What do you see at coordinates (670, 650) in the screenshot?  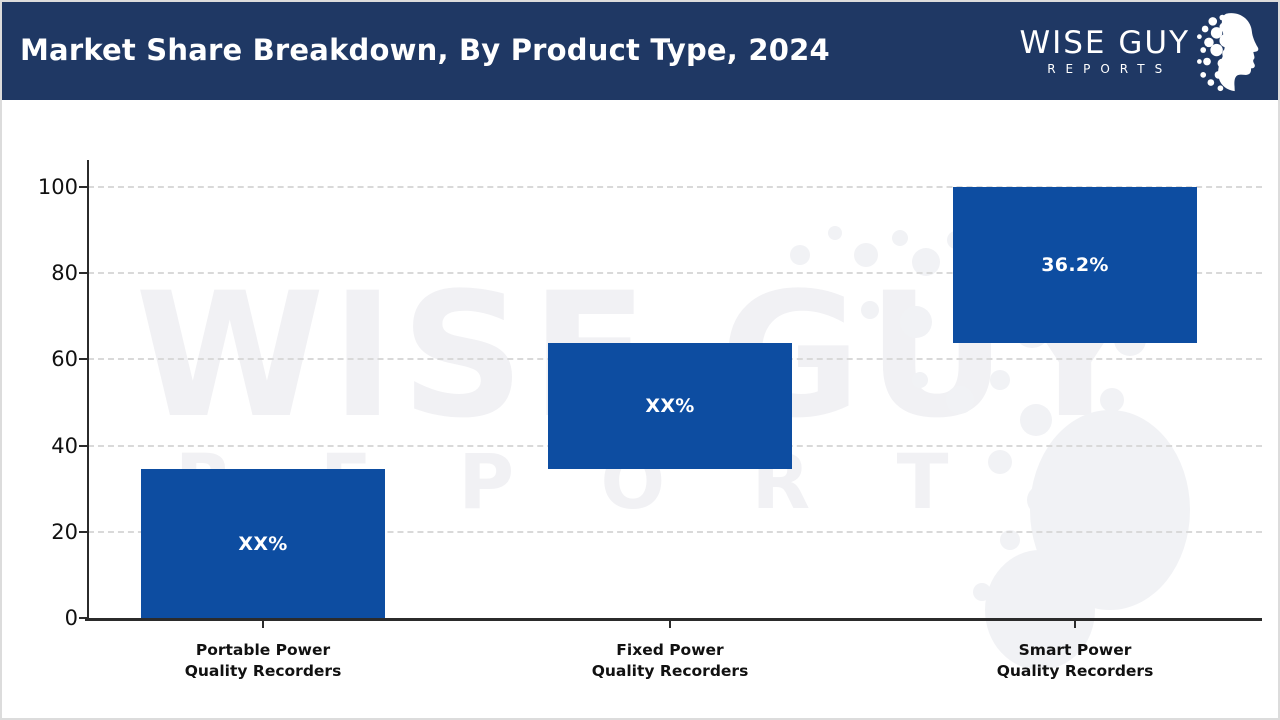 I see `x-axis-category-line: Fixed Power` at bounding box center [670, 650].